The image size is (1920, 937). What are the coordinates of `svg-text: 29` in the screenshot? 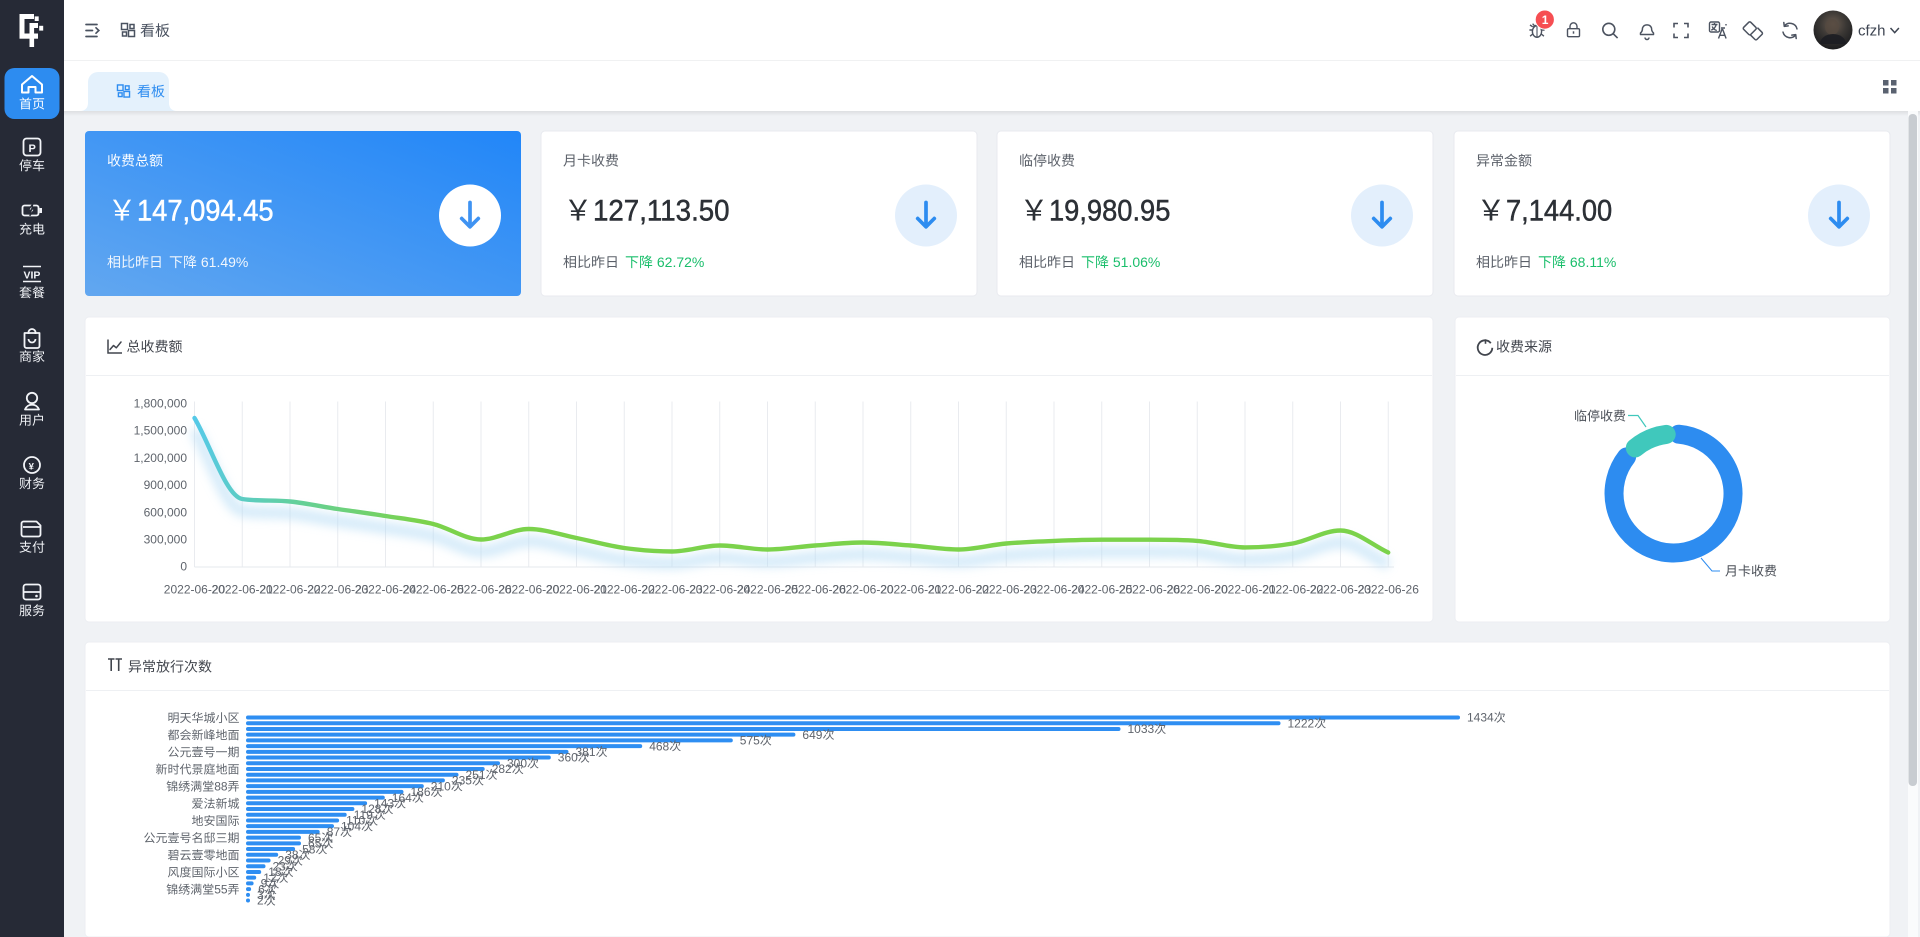 It's located at (285, 861).